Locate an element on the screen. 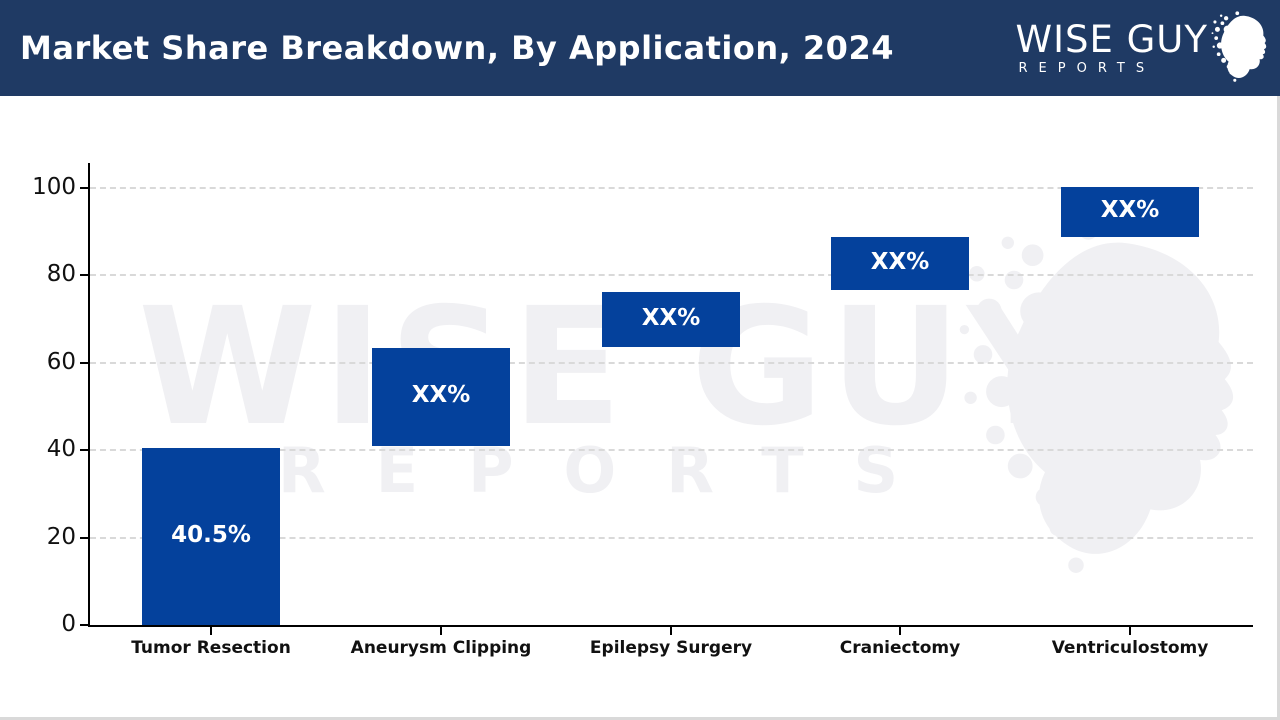  y-tick-label: 20 is located at coordinates (61, 536).